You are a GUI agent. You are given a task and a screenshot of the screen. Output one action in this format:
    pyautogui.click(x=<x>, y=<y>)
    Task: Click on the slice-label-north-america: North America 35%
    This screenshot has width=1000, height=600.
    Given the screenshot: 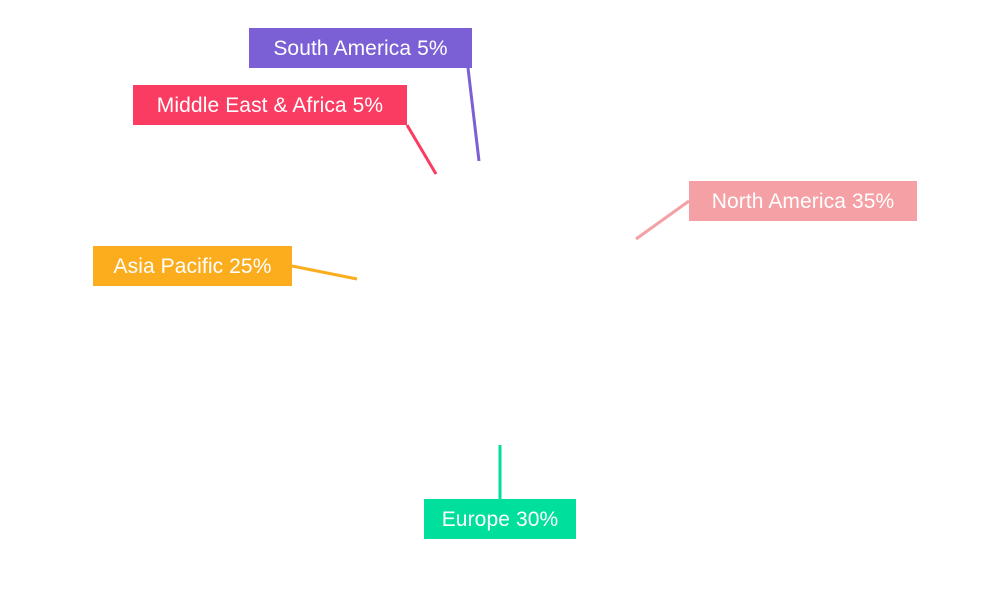 What is the action you would take?
    pyautogui.click(x=803, y=201)
    